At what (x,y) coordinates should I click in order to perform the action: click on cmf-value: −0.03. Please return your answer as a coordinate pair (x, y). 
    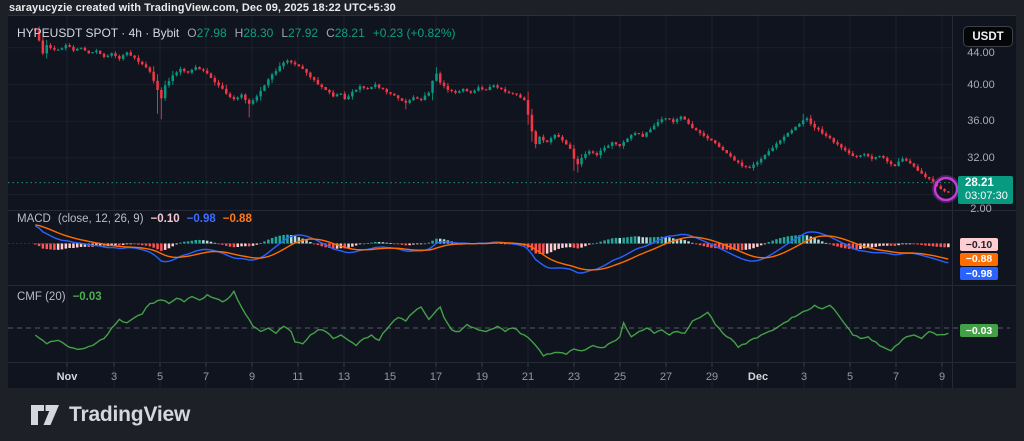
    Looking at the image, I should click on (87, 297).